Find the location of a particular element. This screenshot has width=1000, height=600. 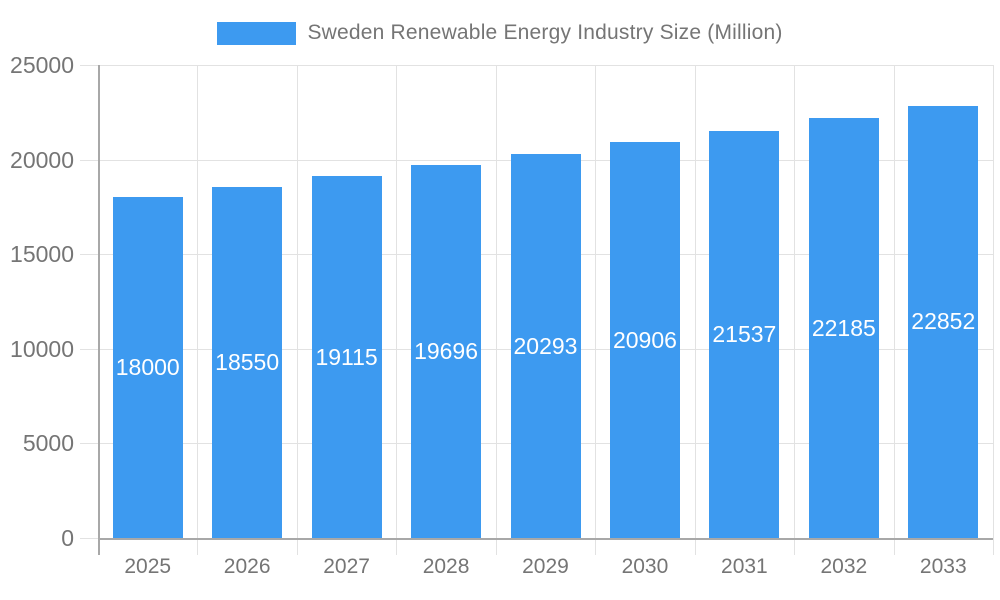

bar-value-label: 19115 is located at coordinates (346, 356).